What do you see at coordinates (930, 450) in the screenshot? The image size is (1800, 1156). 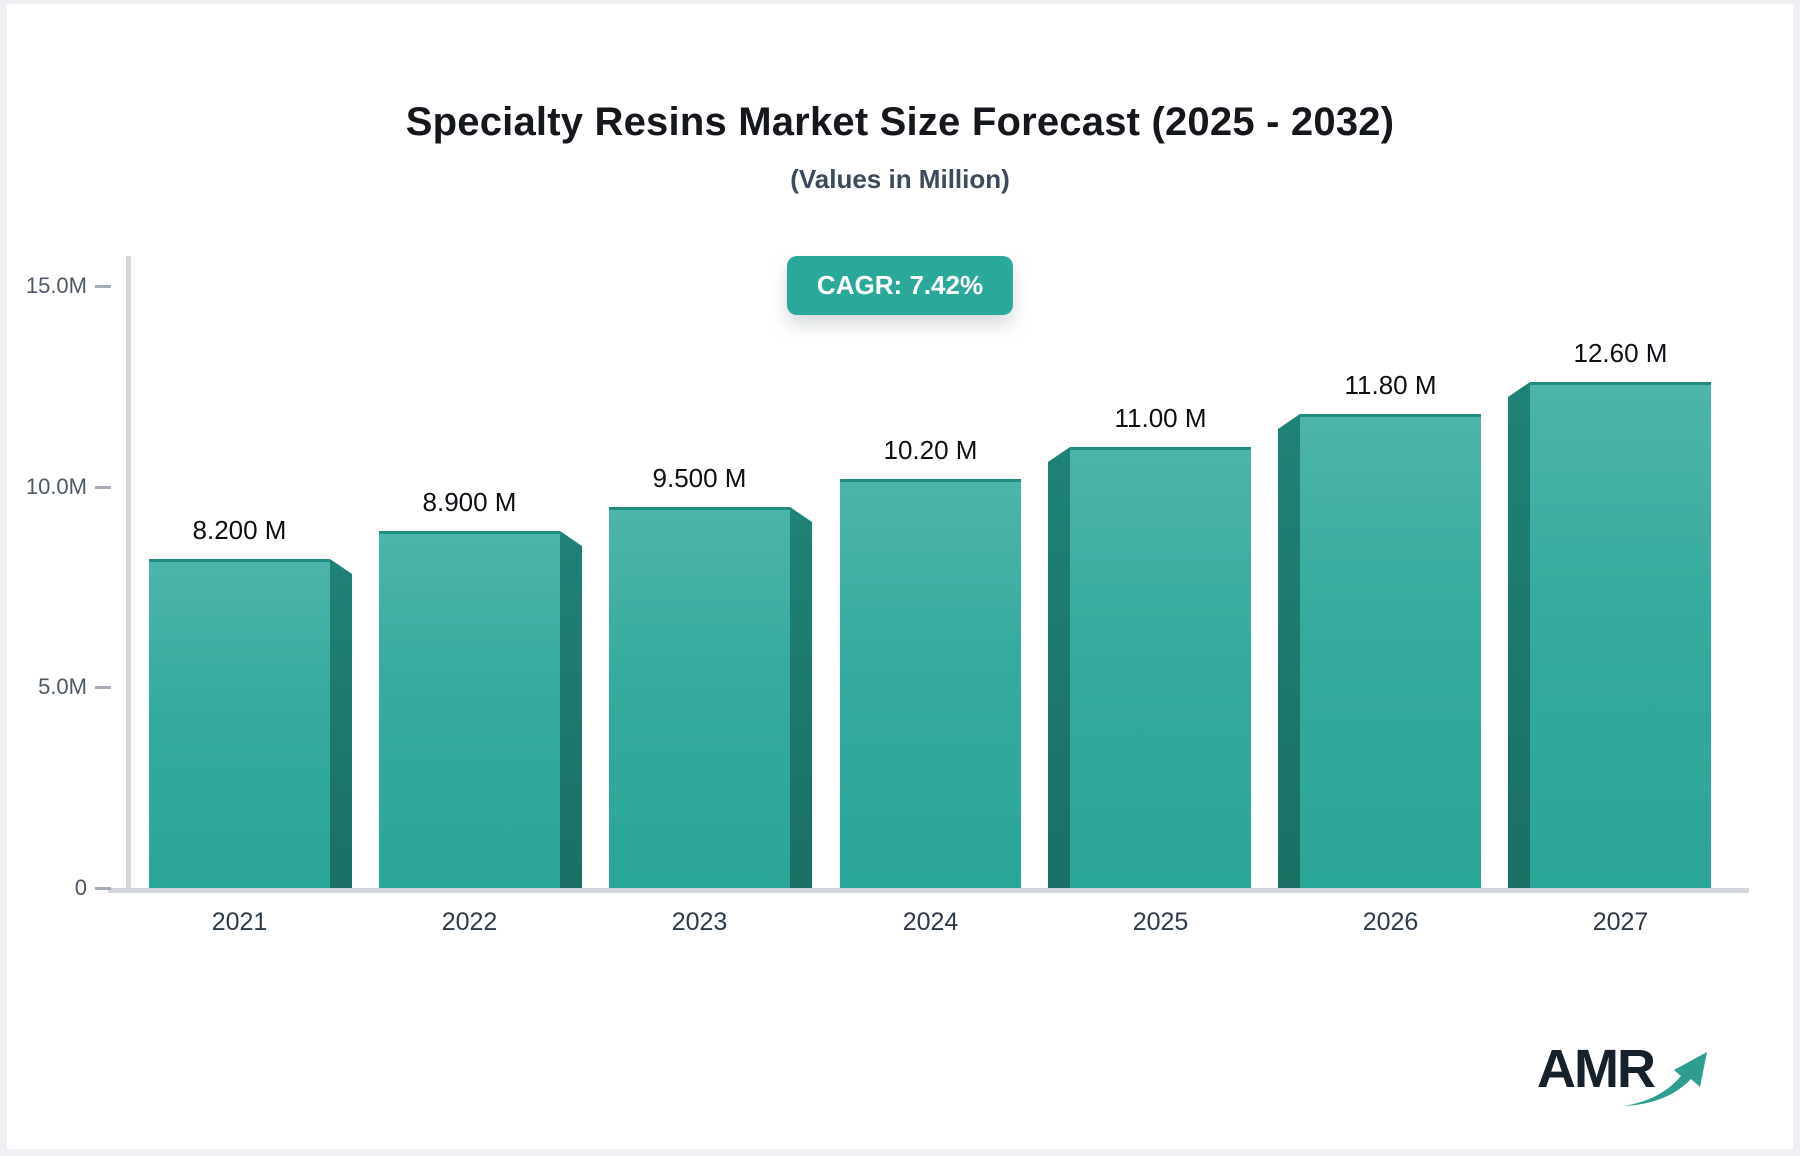 I see `bar-value-2024: 10.20 M` at bounding box center [930, 450].